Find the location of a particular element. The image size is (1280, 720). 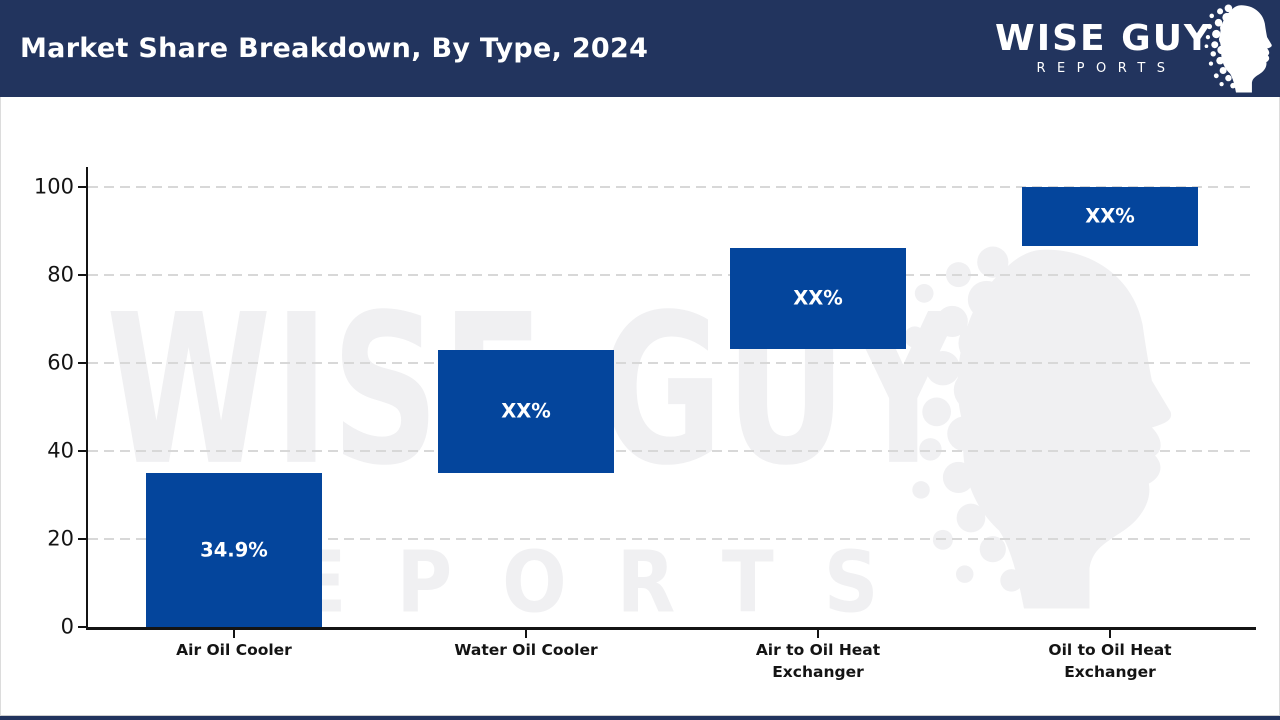

y-tick-label: 60 is located at coordinates (60, 362).